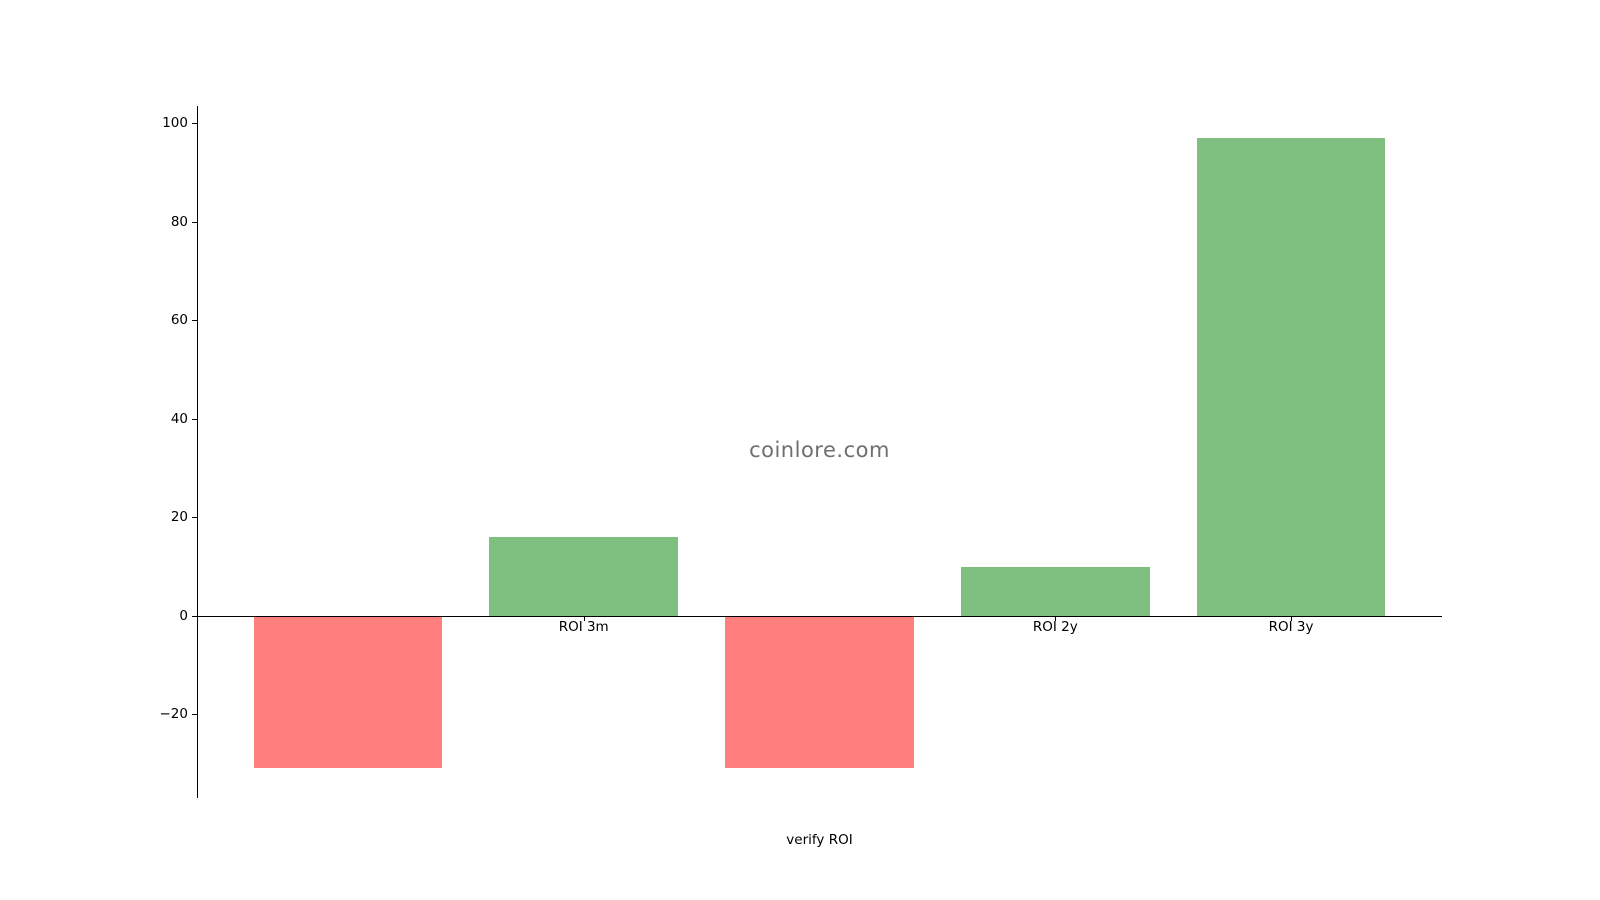 This screenshot has height=900, width=1600. Describe the element at coordinates (1291, 626) in the screenshot. I see `x-tick-label: ROI 3y` at that location.